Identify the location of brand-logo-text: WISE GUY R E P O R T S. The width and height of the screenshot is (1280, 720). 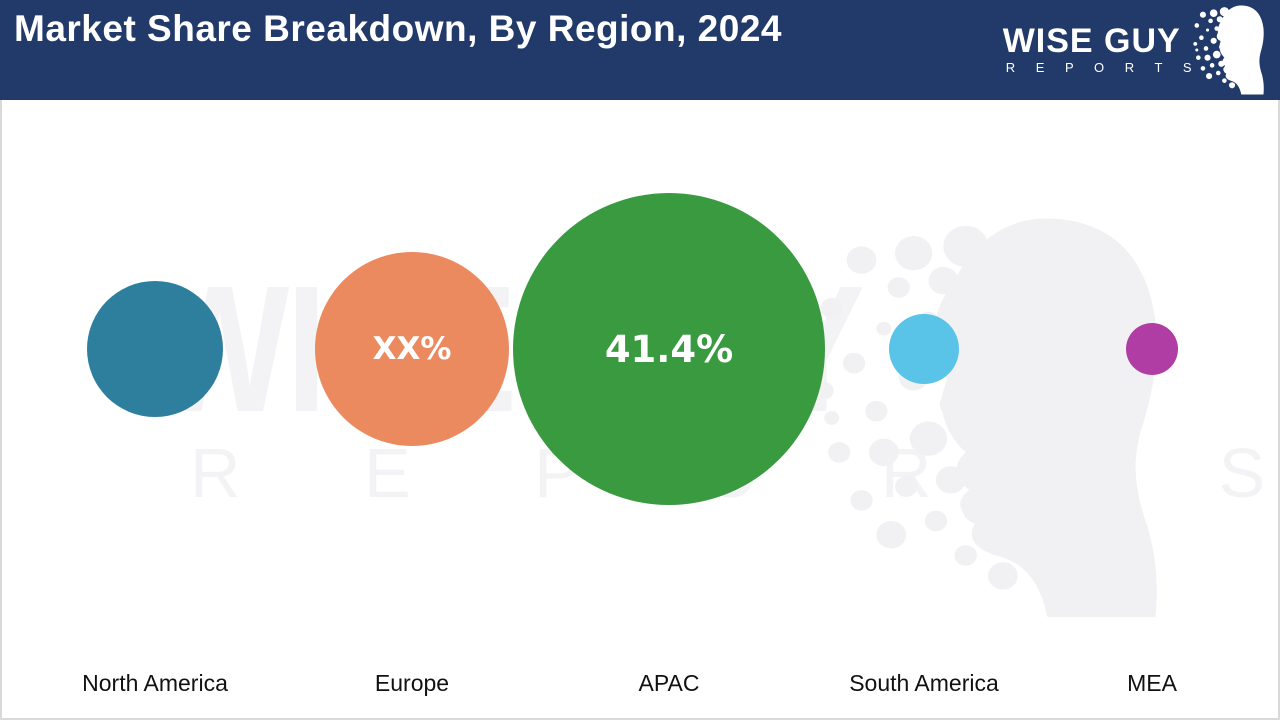
(1101, 49).